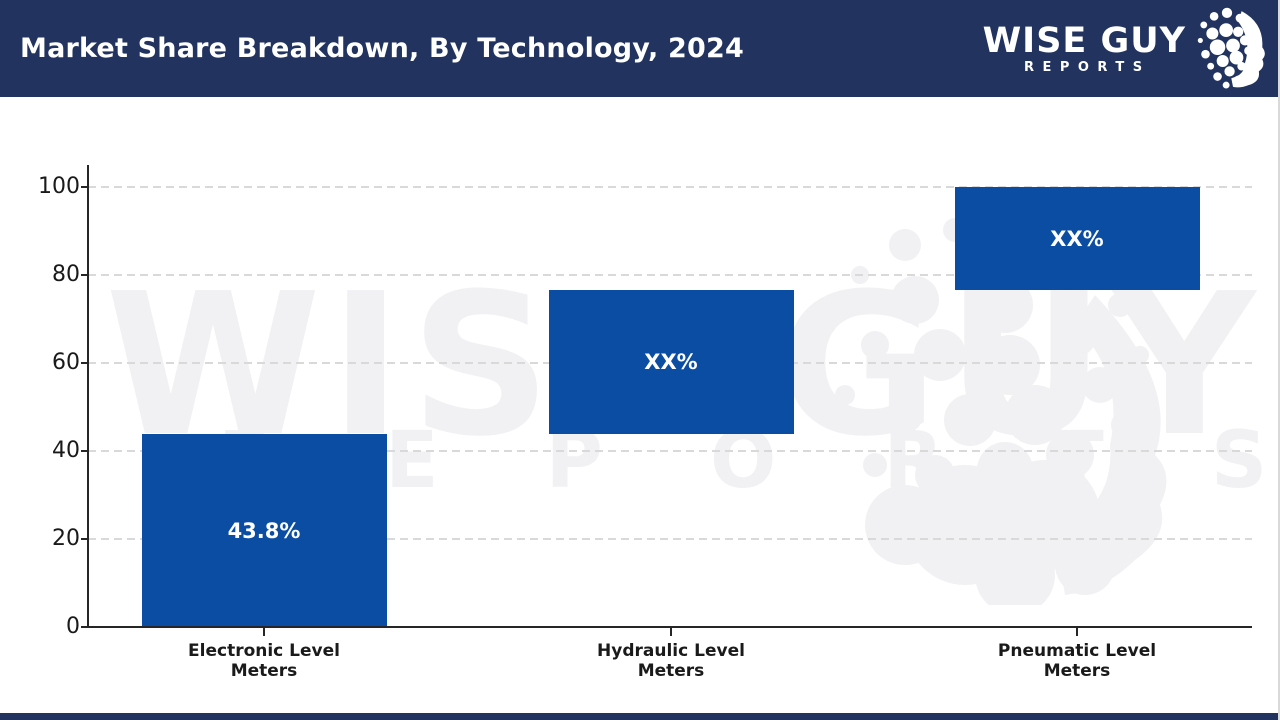  Describe the element at coordinates (59, 186) in the screenshot. I see `y-tick-label: 100` at that location.